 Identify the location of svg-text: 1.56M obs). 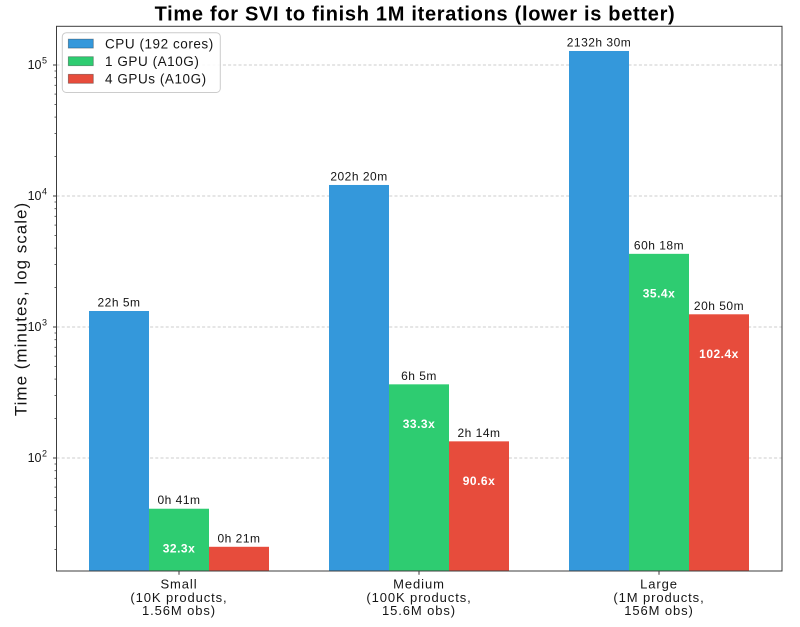
(179, 610).